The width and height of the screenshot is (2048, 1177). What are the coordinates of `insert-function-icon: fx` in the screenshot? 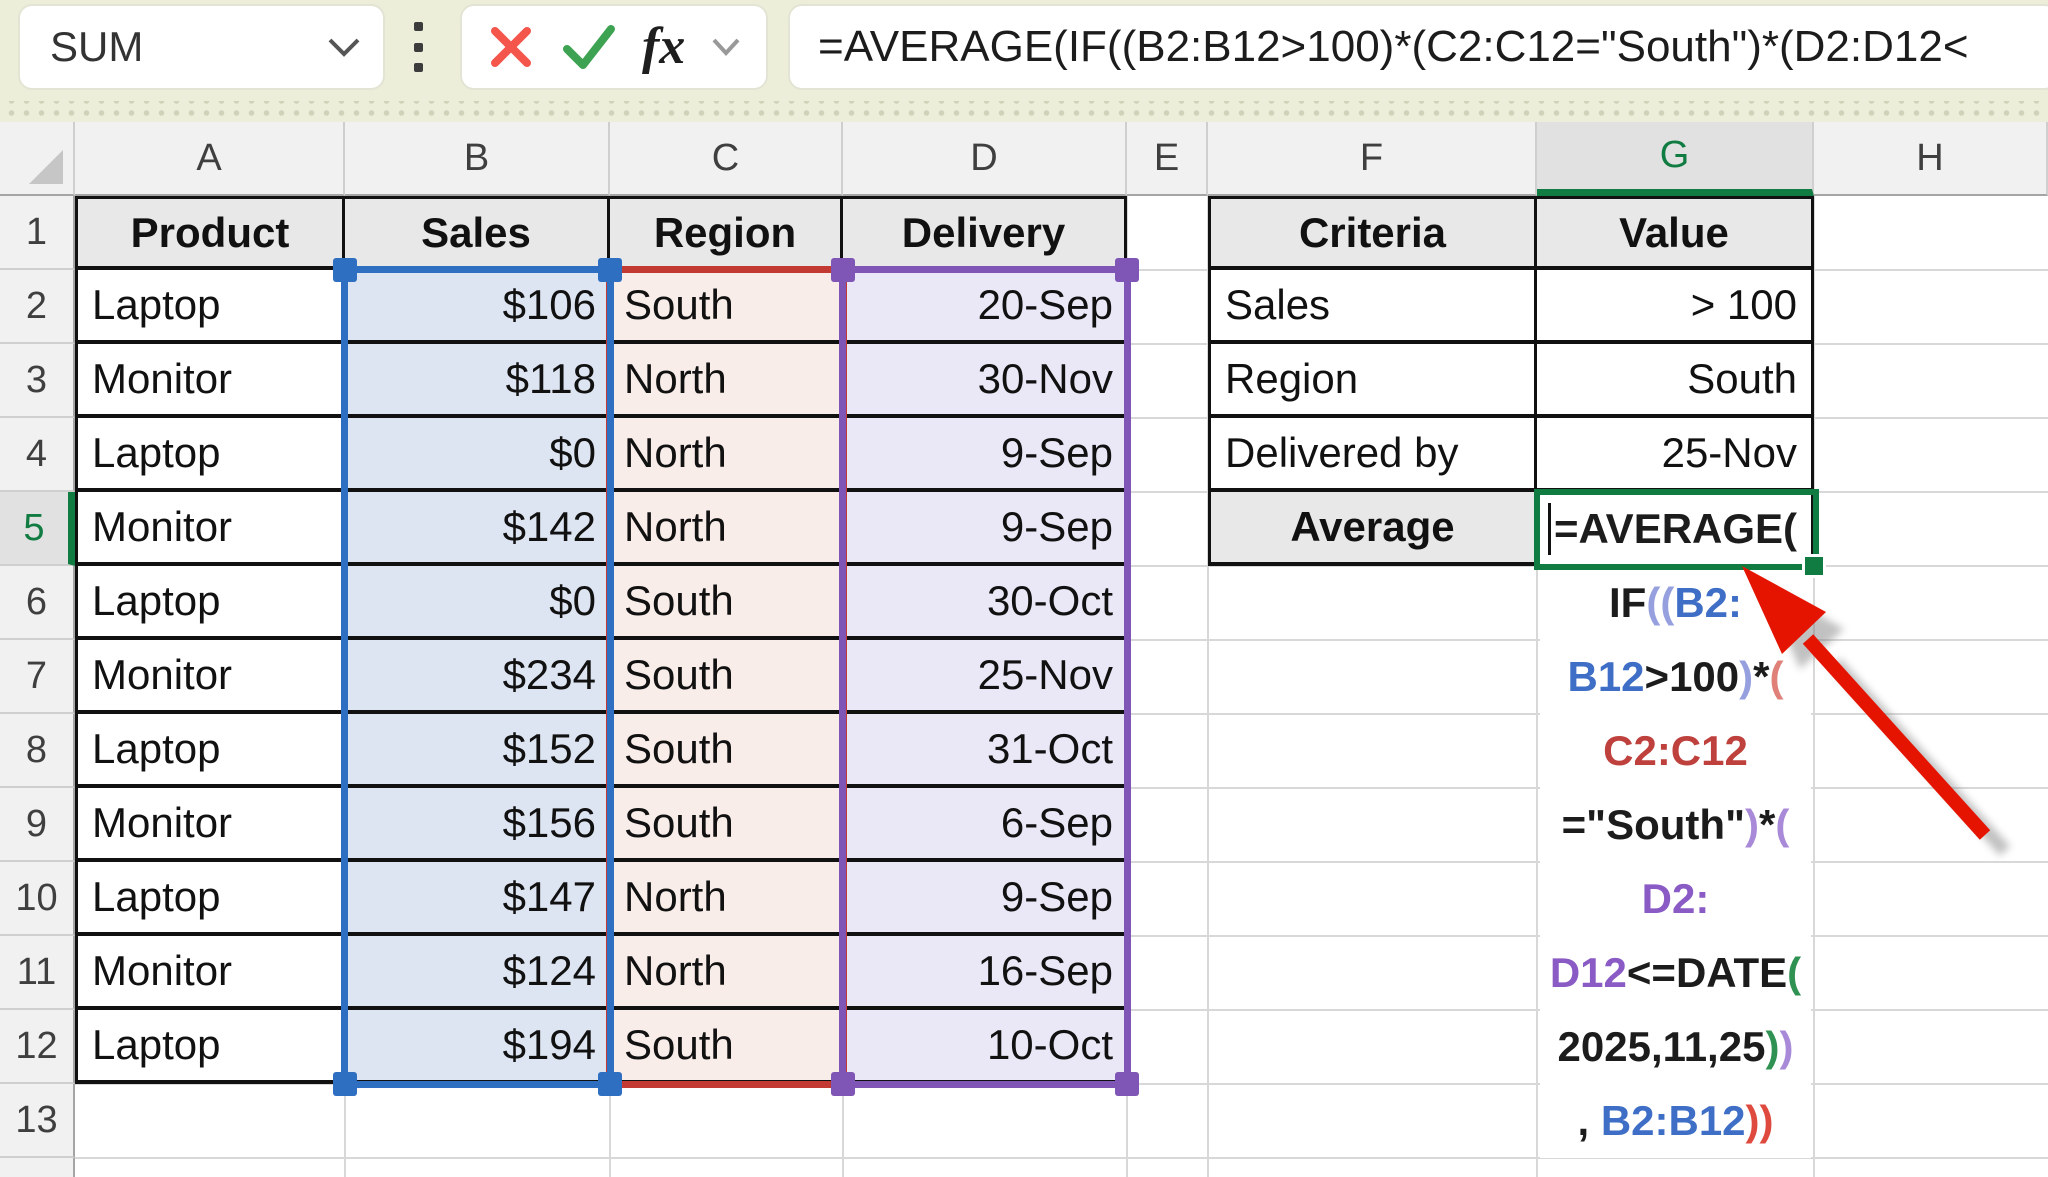 It's located at (663, 46).